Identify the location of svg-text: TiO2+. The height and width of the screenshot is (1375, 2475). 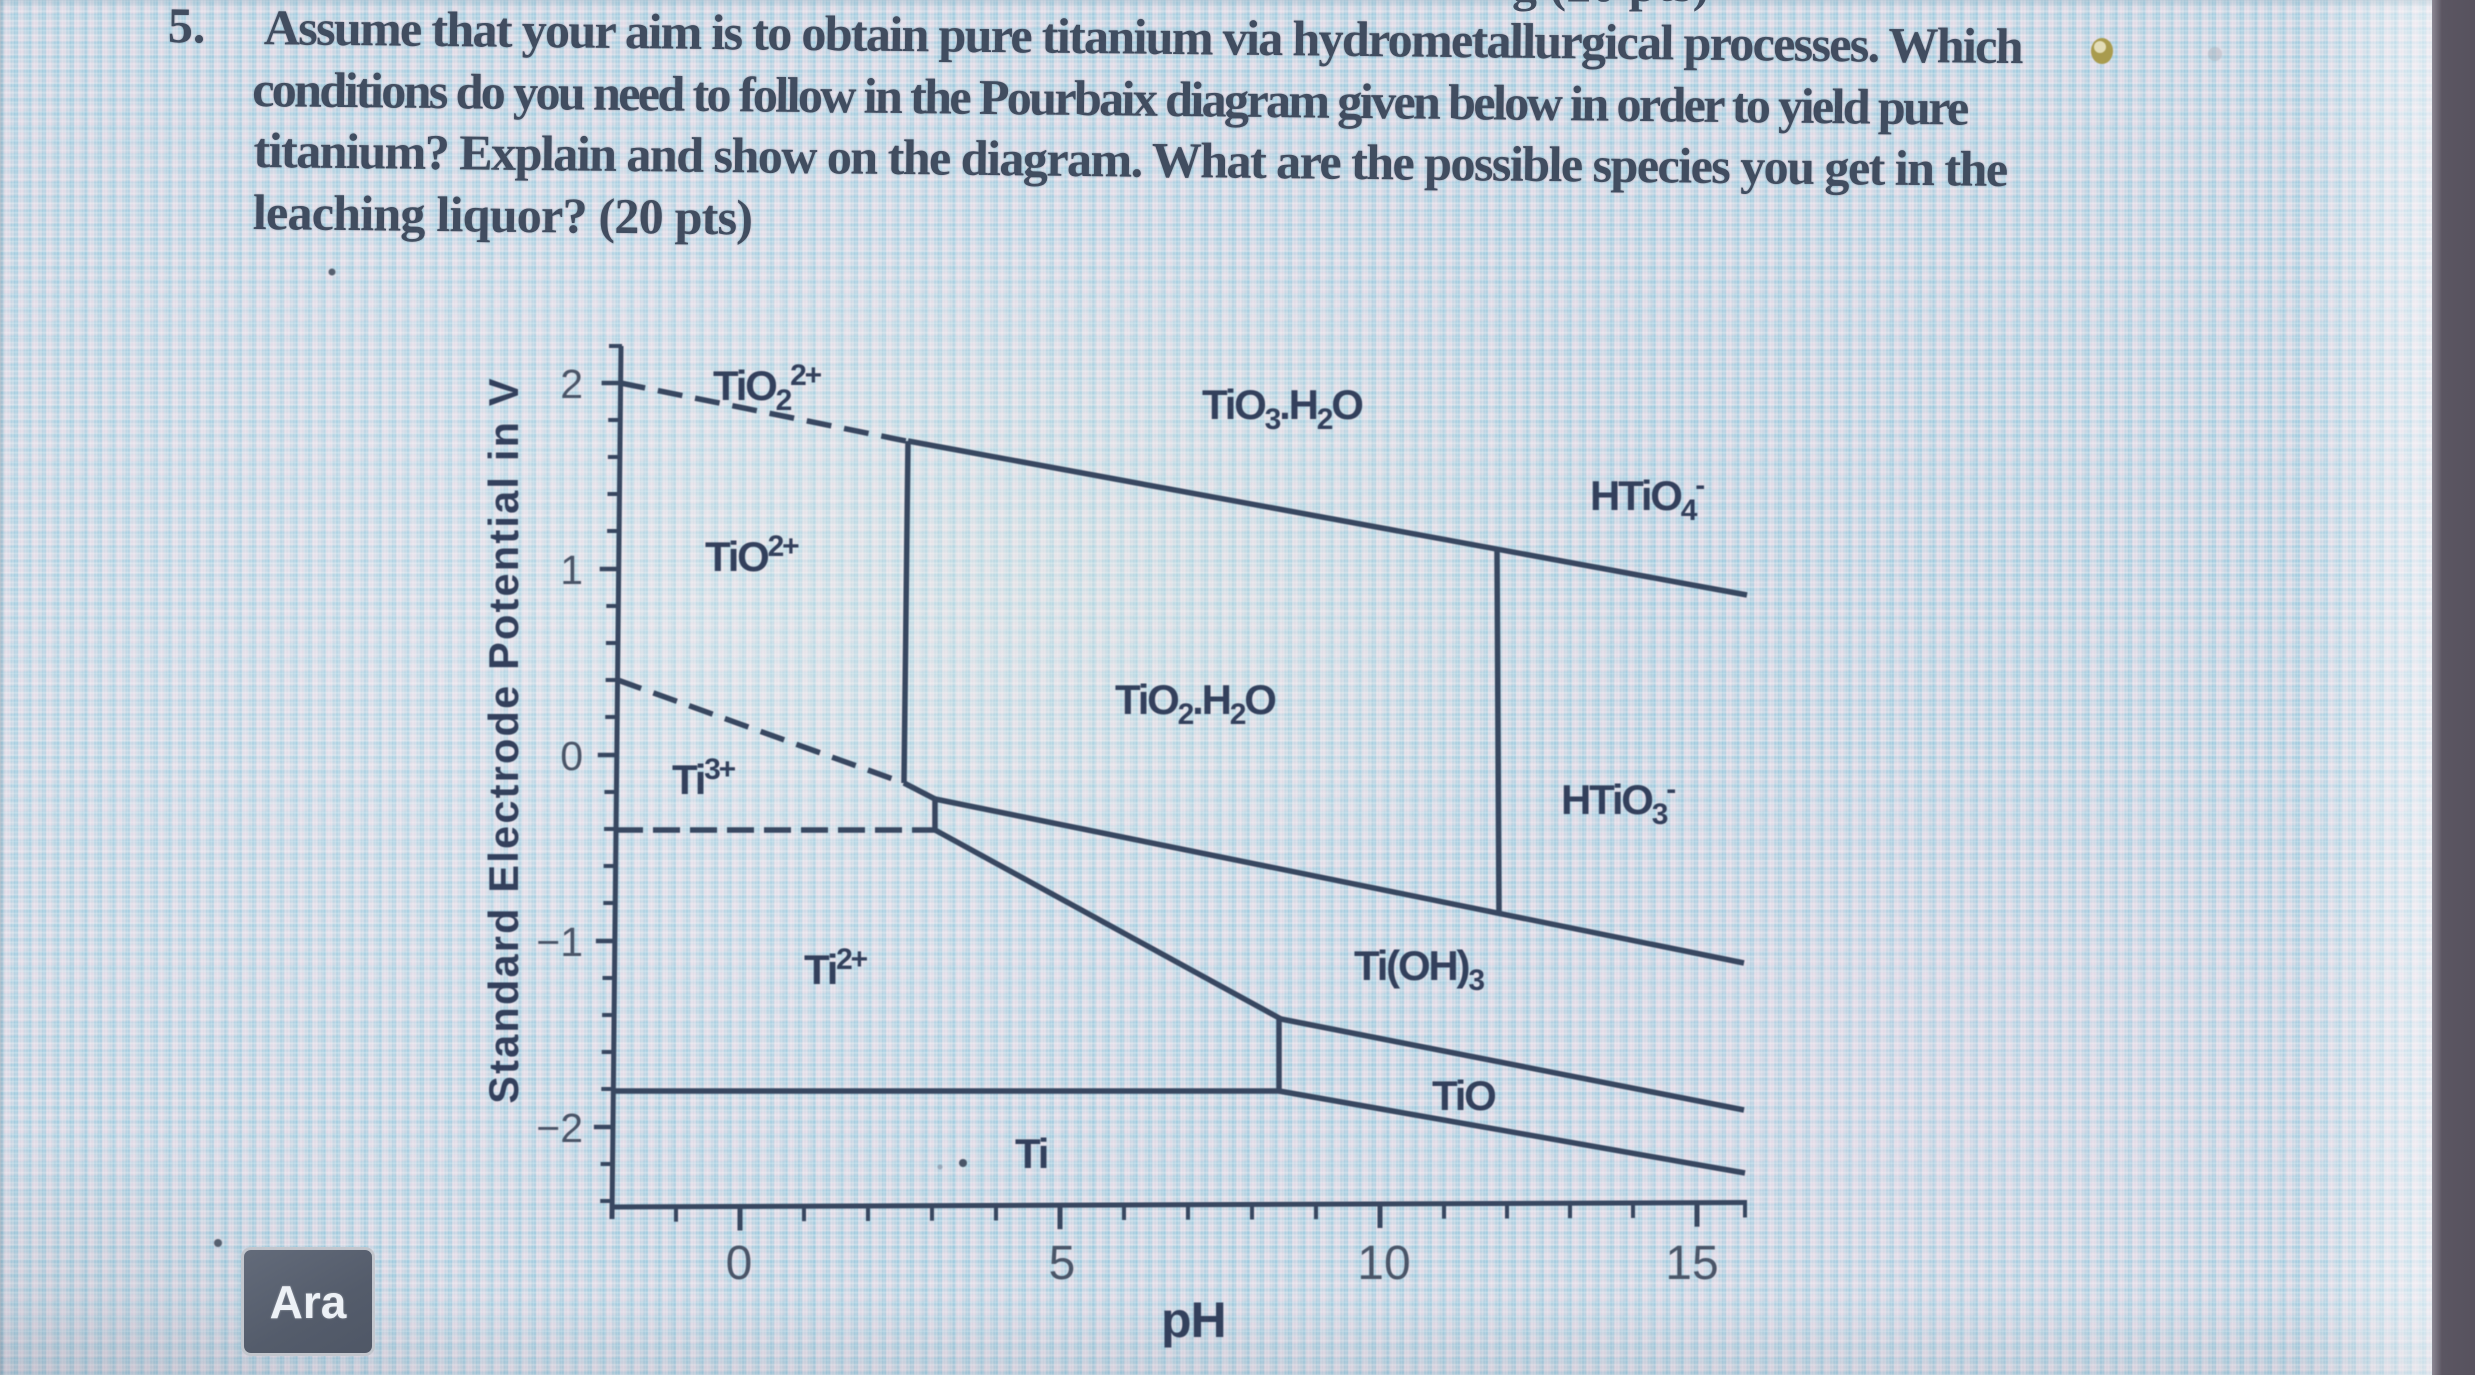
(752, 555).